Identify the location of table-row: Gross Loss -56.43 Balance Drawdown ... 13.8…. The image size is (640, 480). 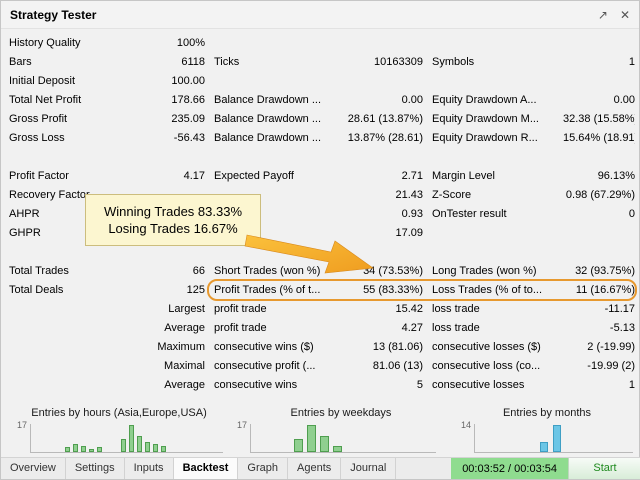
(322, 138).